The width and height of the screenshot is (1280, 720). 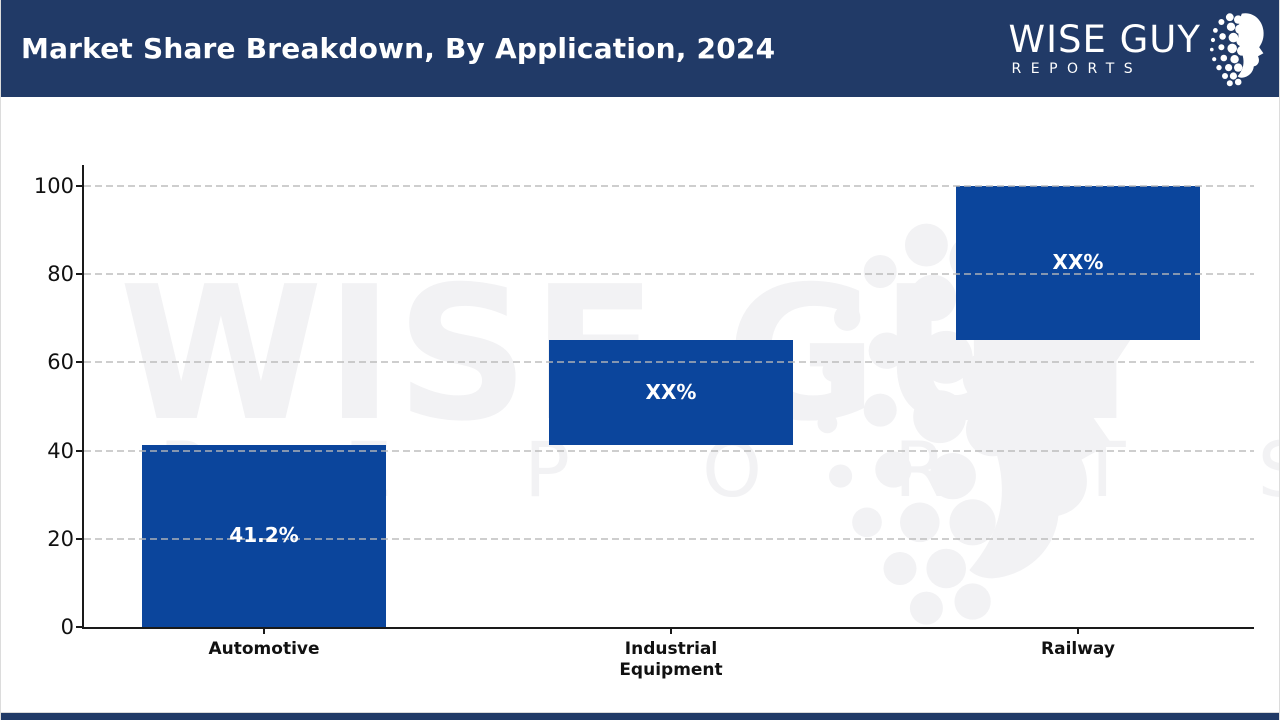 What do you see at coordinates (1078, 649) in the screenshot?
I see `x-axis-label-railway: Railway` at bounding box center [1078, 649].